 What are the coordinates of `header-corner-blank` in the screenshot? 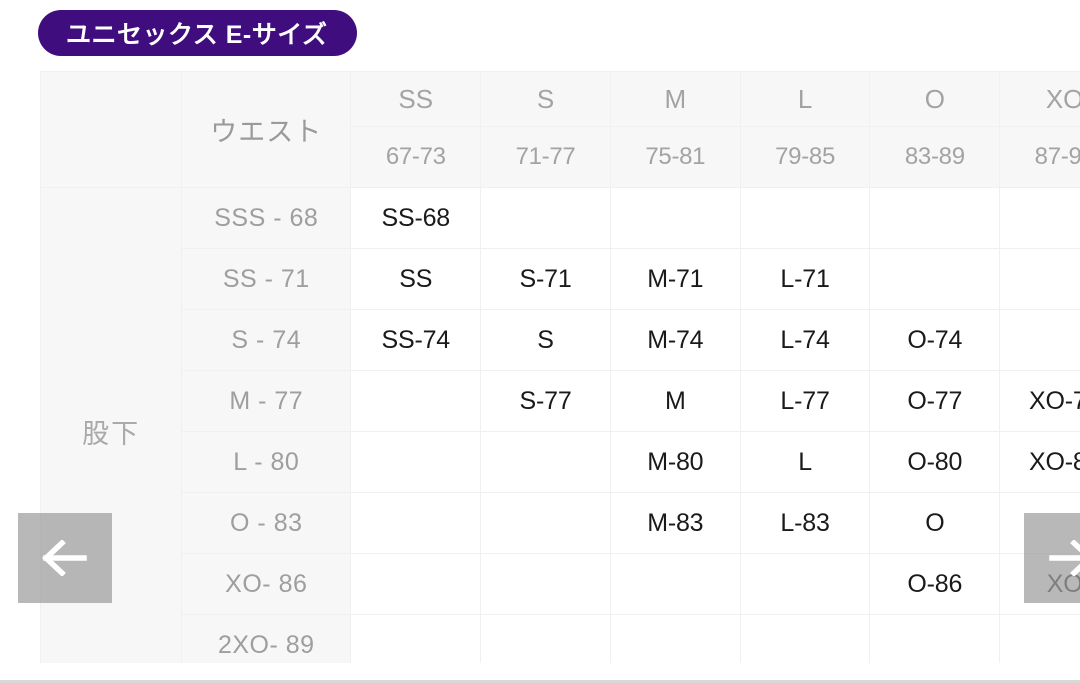 It's located at (111, 129).